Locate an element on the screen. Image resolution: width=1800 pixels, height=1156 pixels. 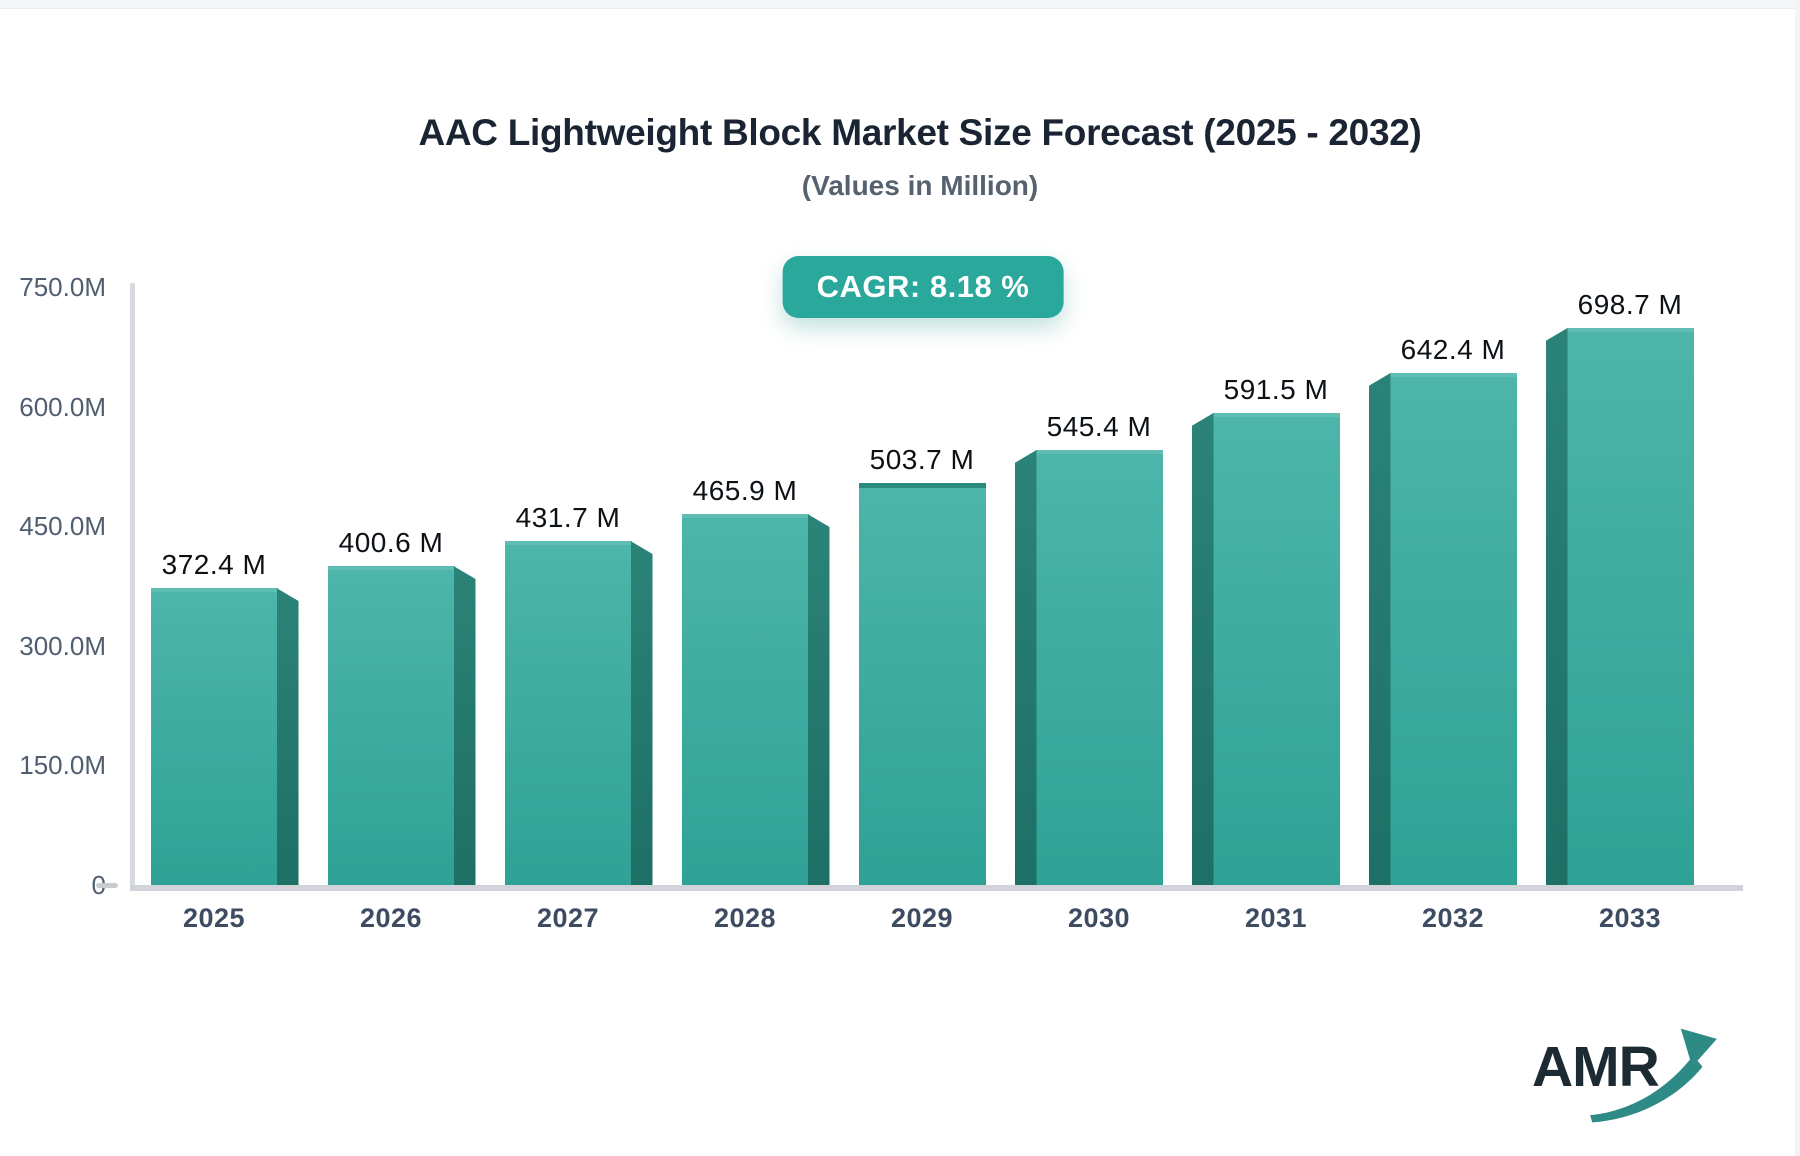
bar-2027 is located at coordinates (568, 713).